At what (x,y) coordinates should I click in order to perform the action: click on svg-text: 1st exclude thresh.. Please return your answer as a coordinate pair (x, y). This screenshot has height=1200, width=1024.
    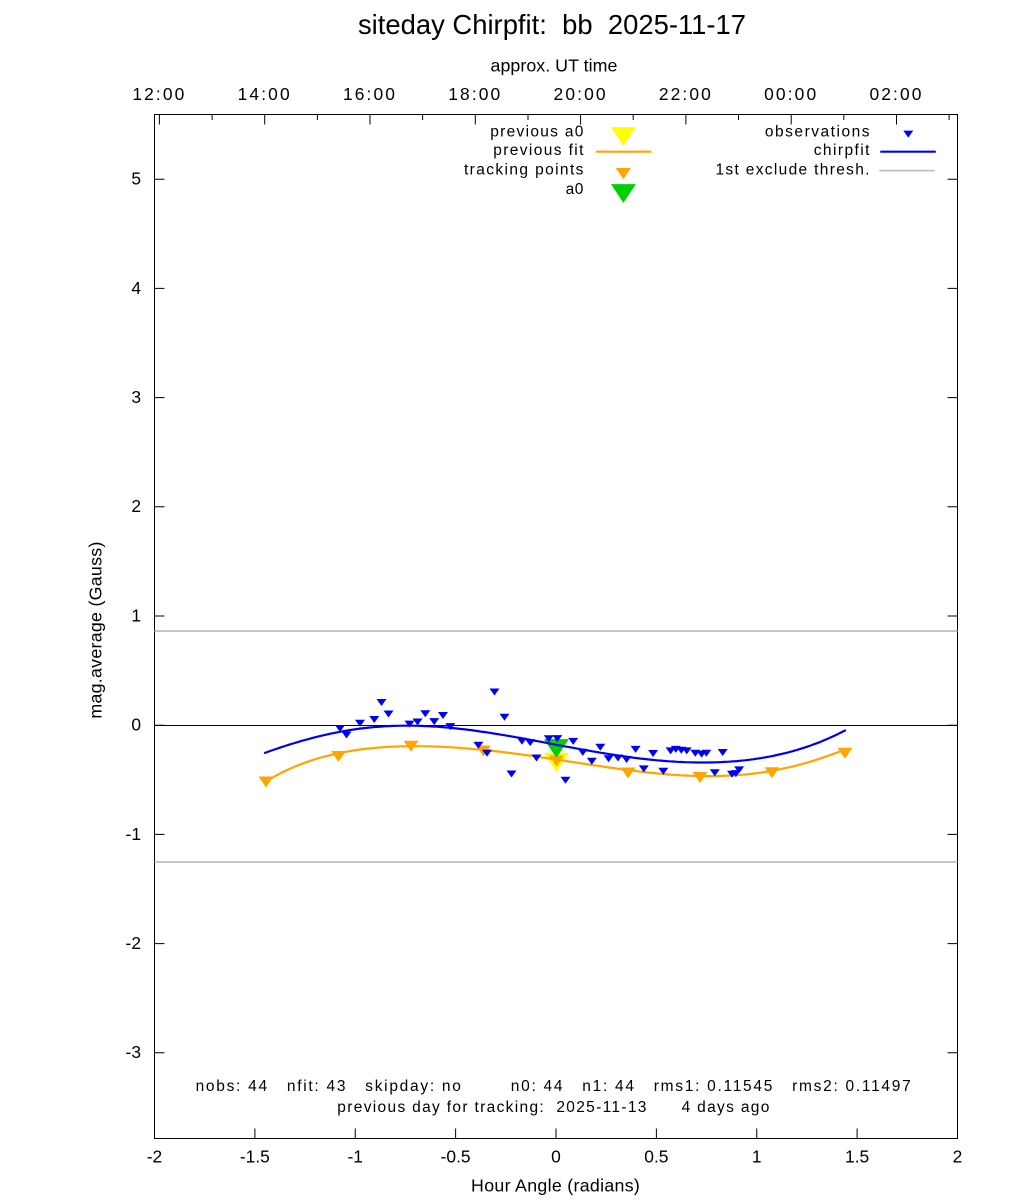
    Looking at the image, I should click on (792, 170).